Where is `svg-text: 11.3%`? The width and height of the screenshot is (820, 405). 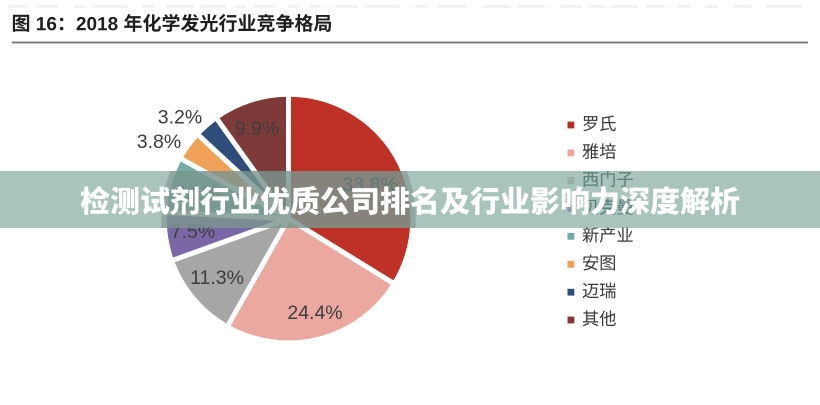 svg-text: 11.3% is located at coordinates (217, 278).